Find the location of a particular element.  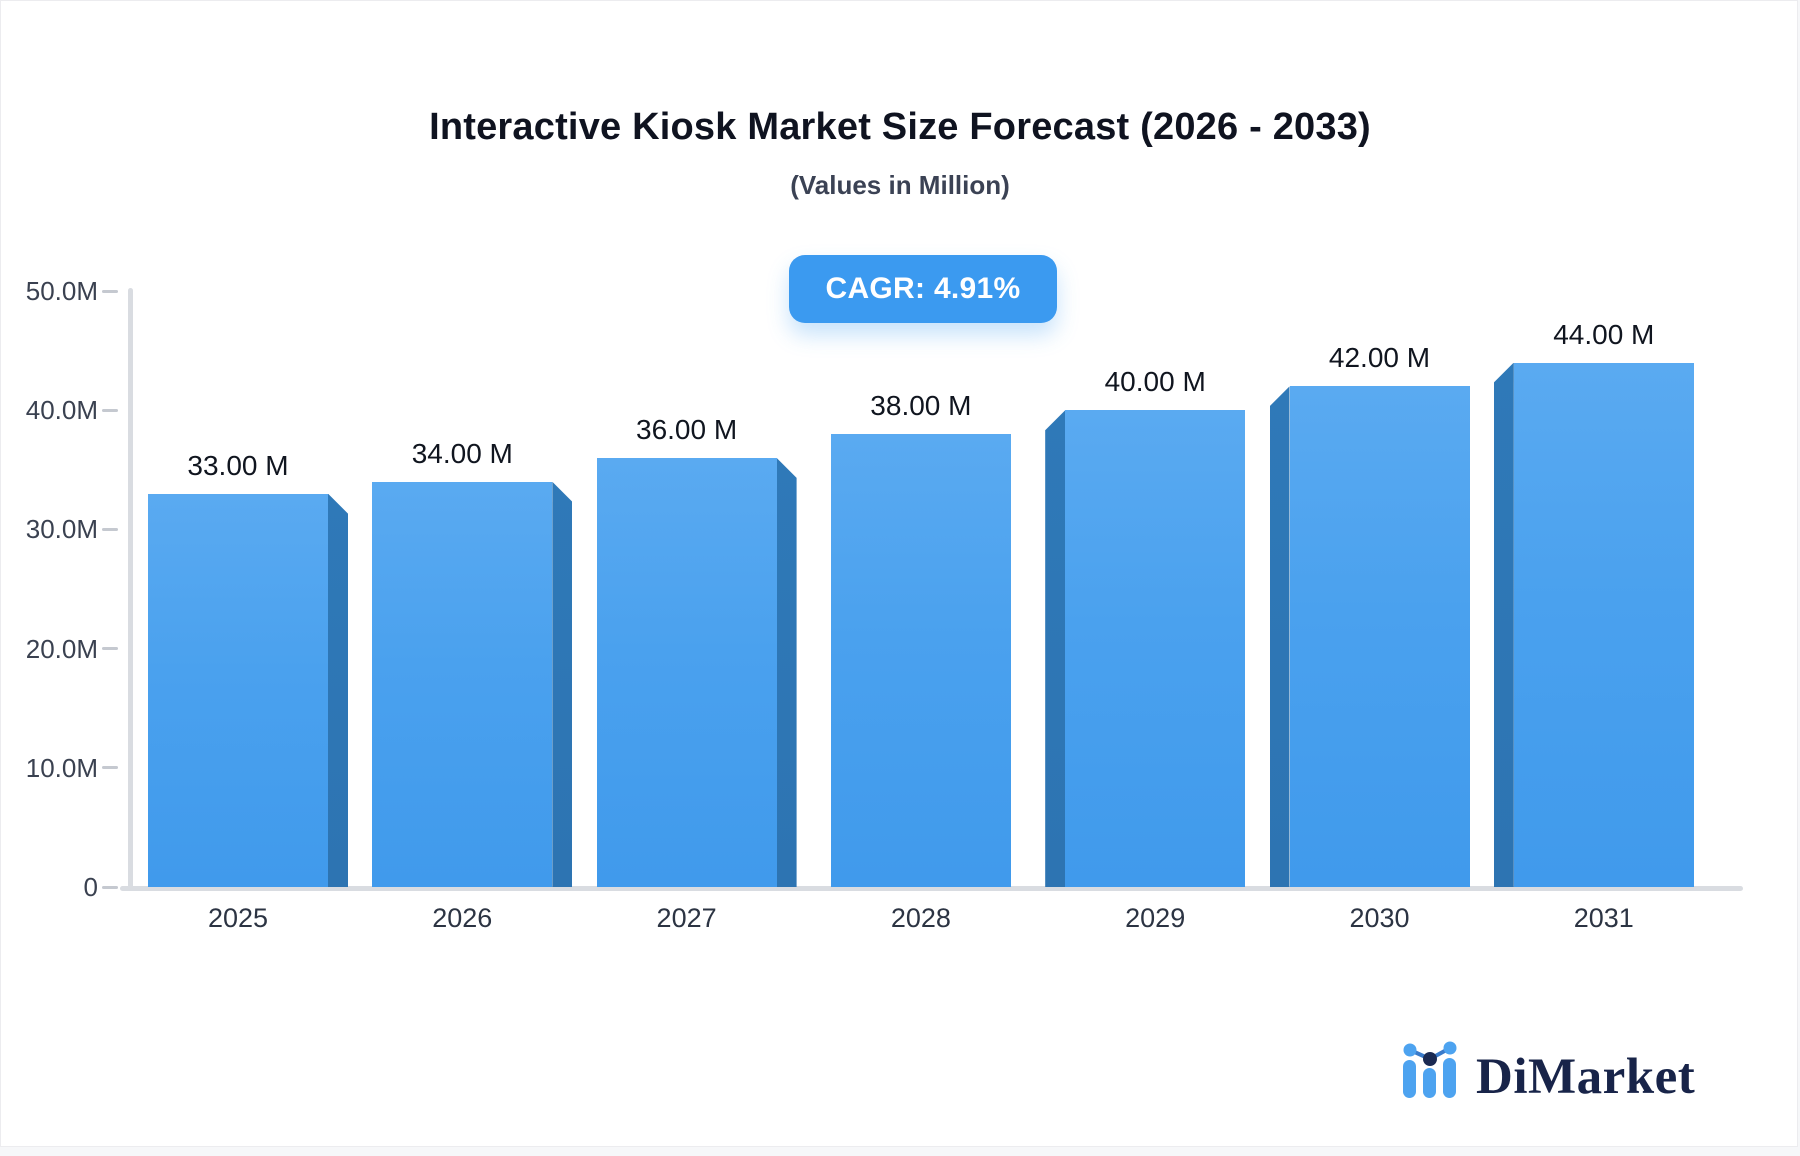

mini-bar-chart-icon is located at coordinates (1431, 1069).